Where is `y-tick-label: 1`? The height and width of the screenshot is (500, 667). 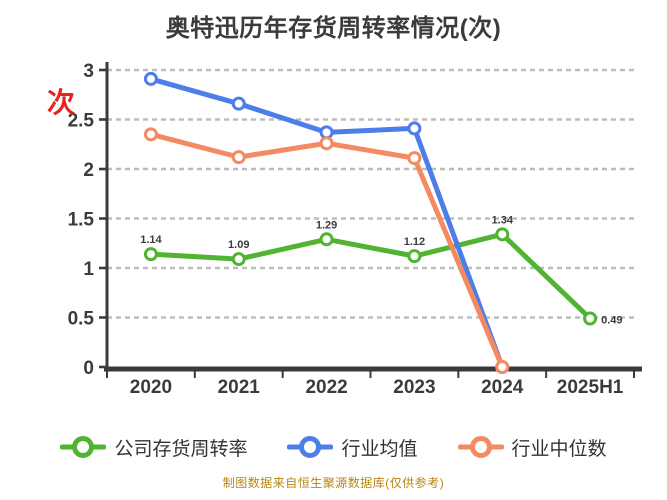 y-tick-label: 1 is located at coordinates (88, 269).